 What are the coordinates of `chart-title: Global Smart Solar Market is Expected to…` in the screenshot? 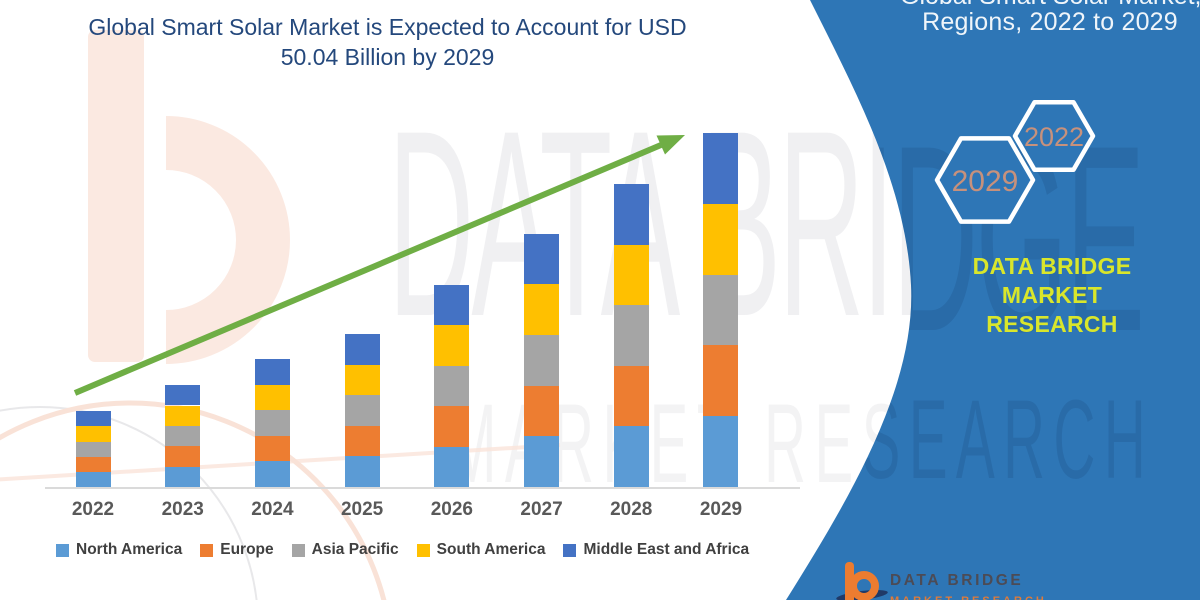 It's located at (387, 42).